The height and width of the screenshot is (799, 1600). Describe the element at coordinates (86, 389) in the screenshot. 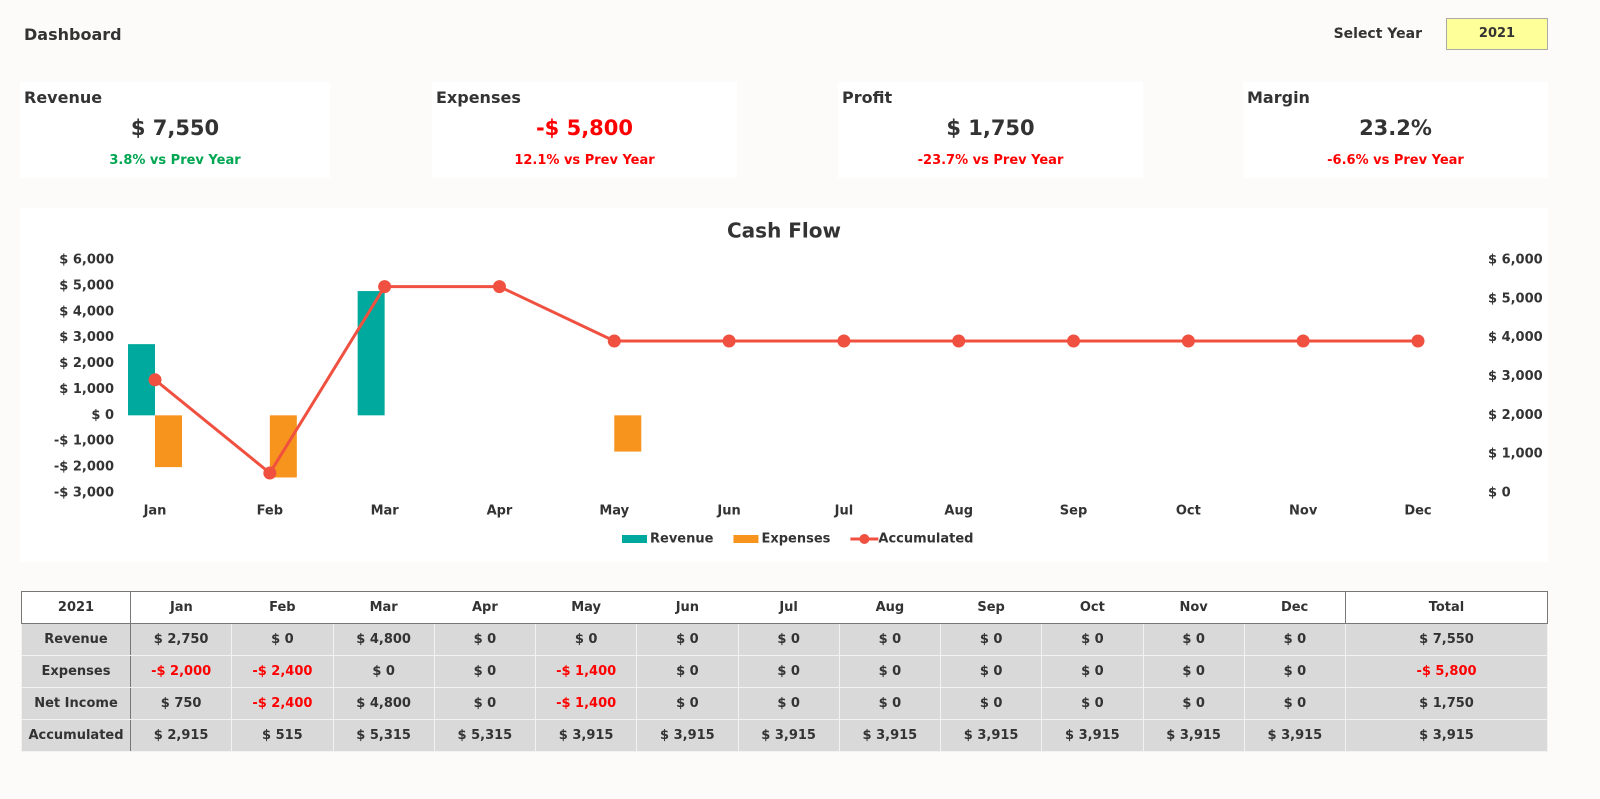

I see `y-tick-label: $ 1,000` at that location.